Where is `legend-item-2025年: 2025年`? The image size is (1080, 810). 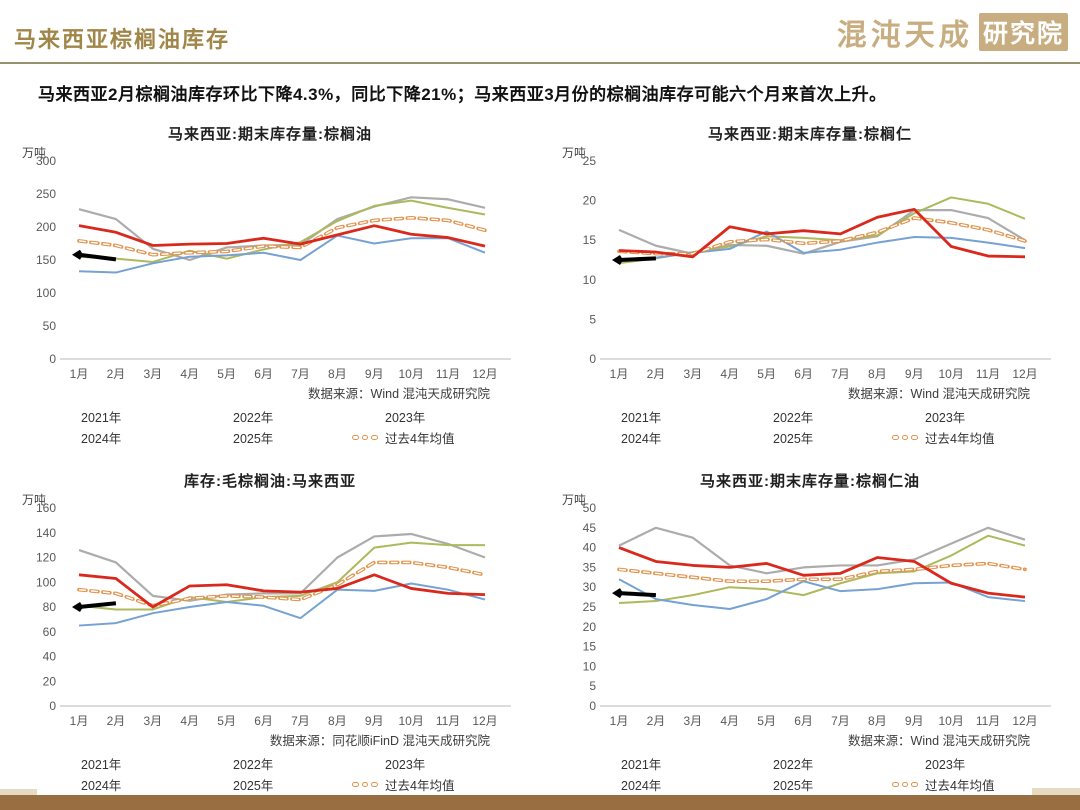
legend-item-2025年: 2025年 is located at coordinates (276, 784).